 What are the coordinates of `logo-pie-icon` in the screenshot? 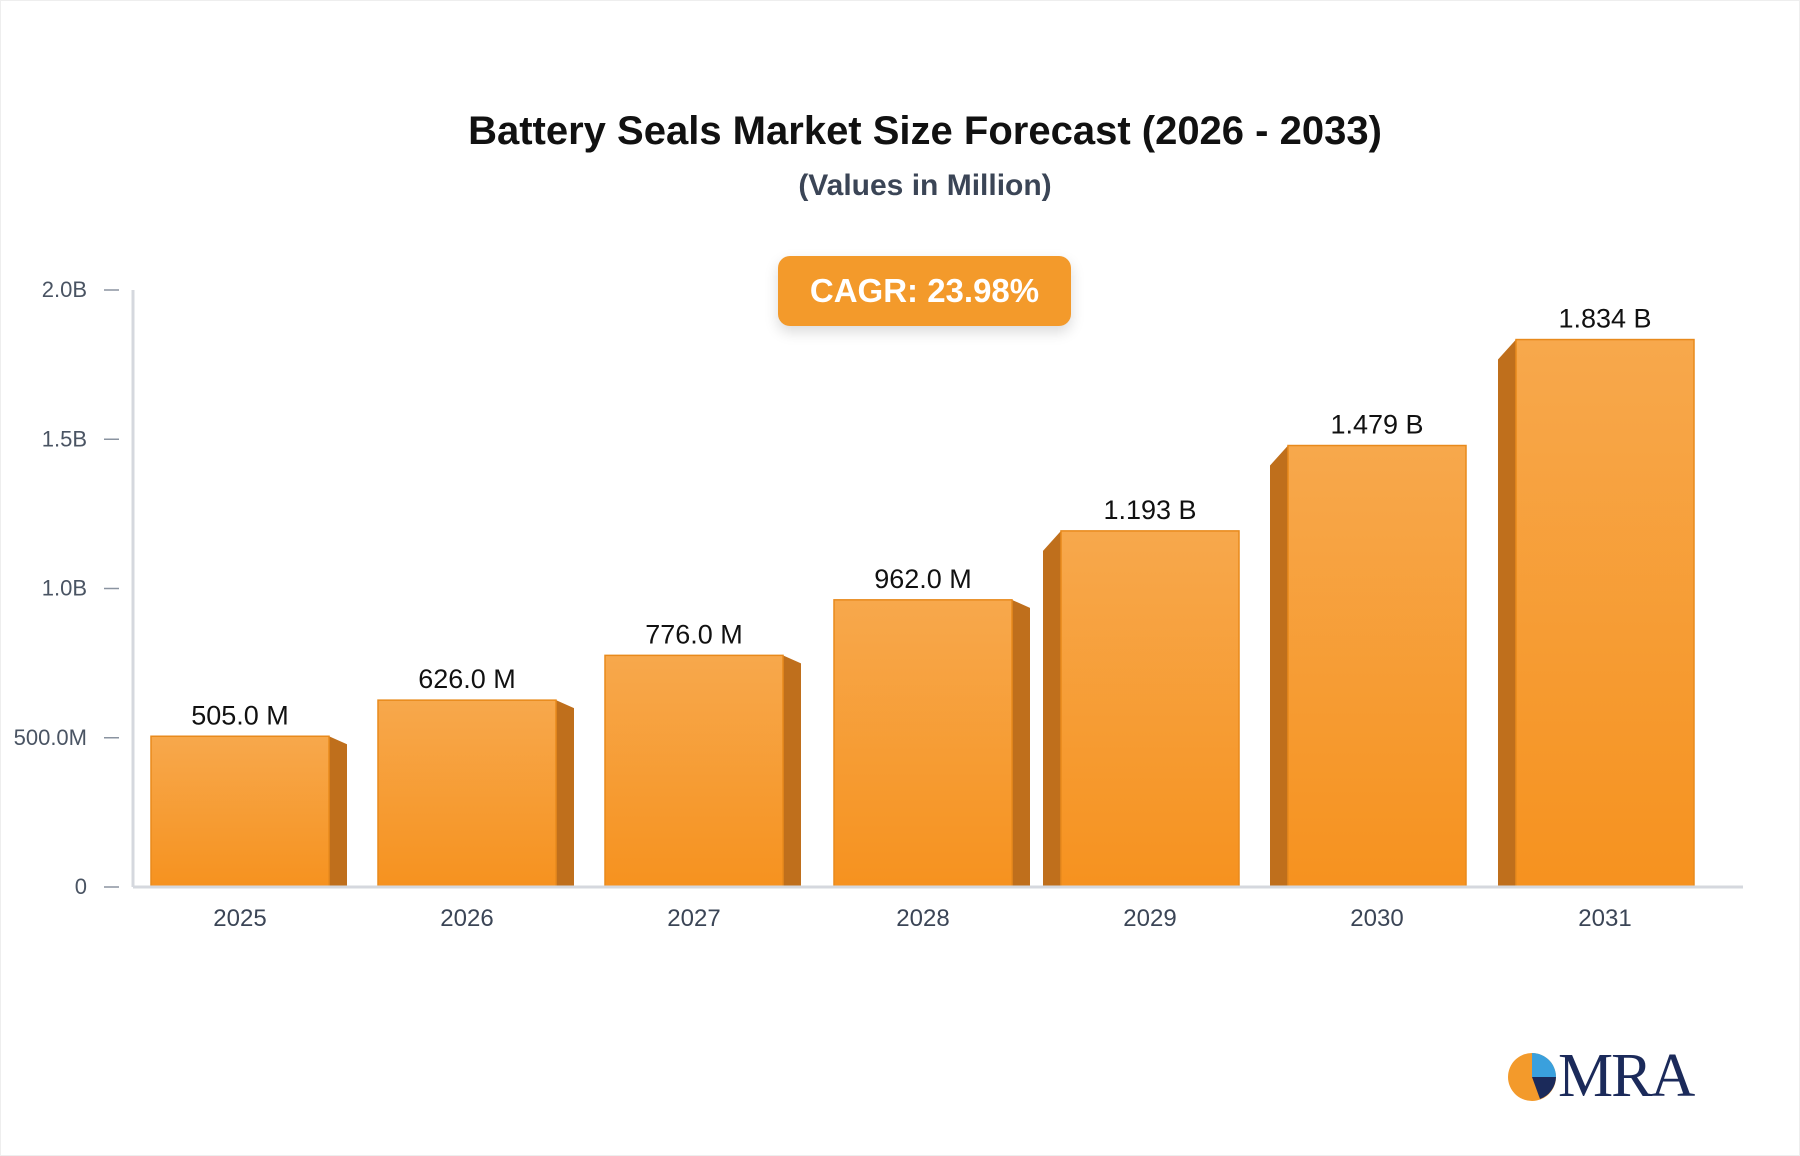 It's located at (1532, 1076).